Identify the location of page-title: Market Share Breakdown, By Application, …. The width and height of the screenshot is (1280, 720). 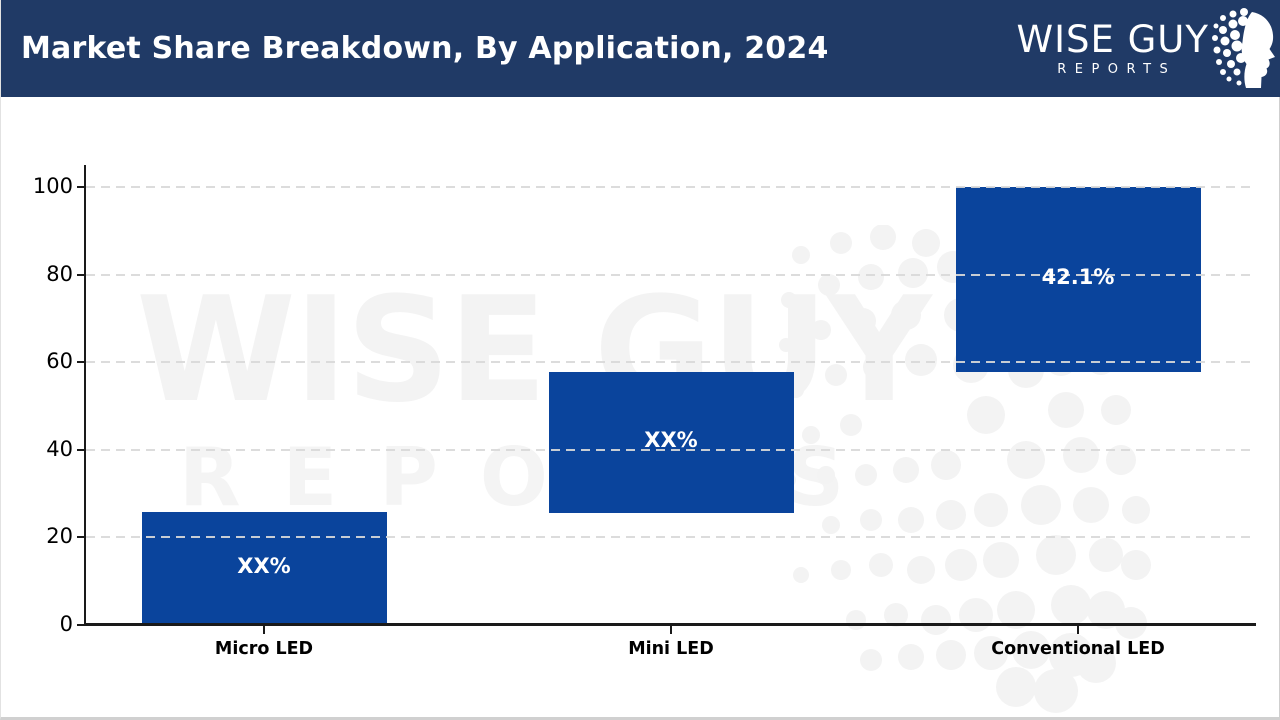
(425, 48).